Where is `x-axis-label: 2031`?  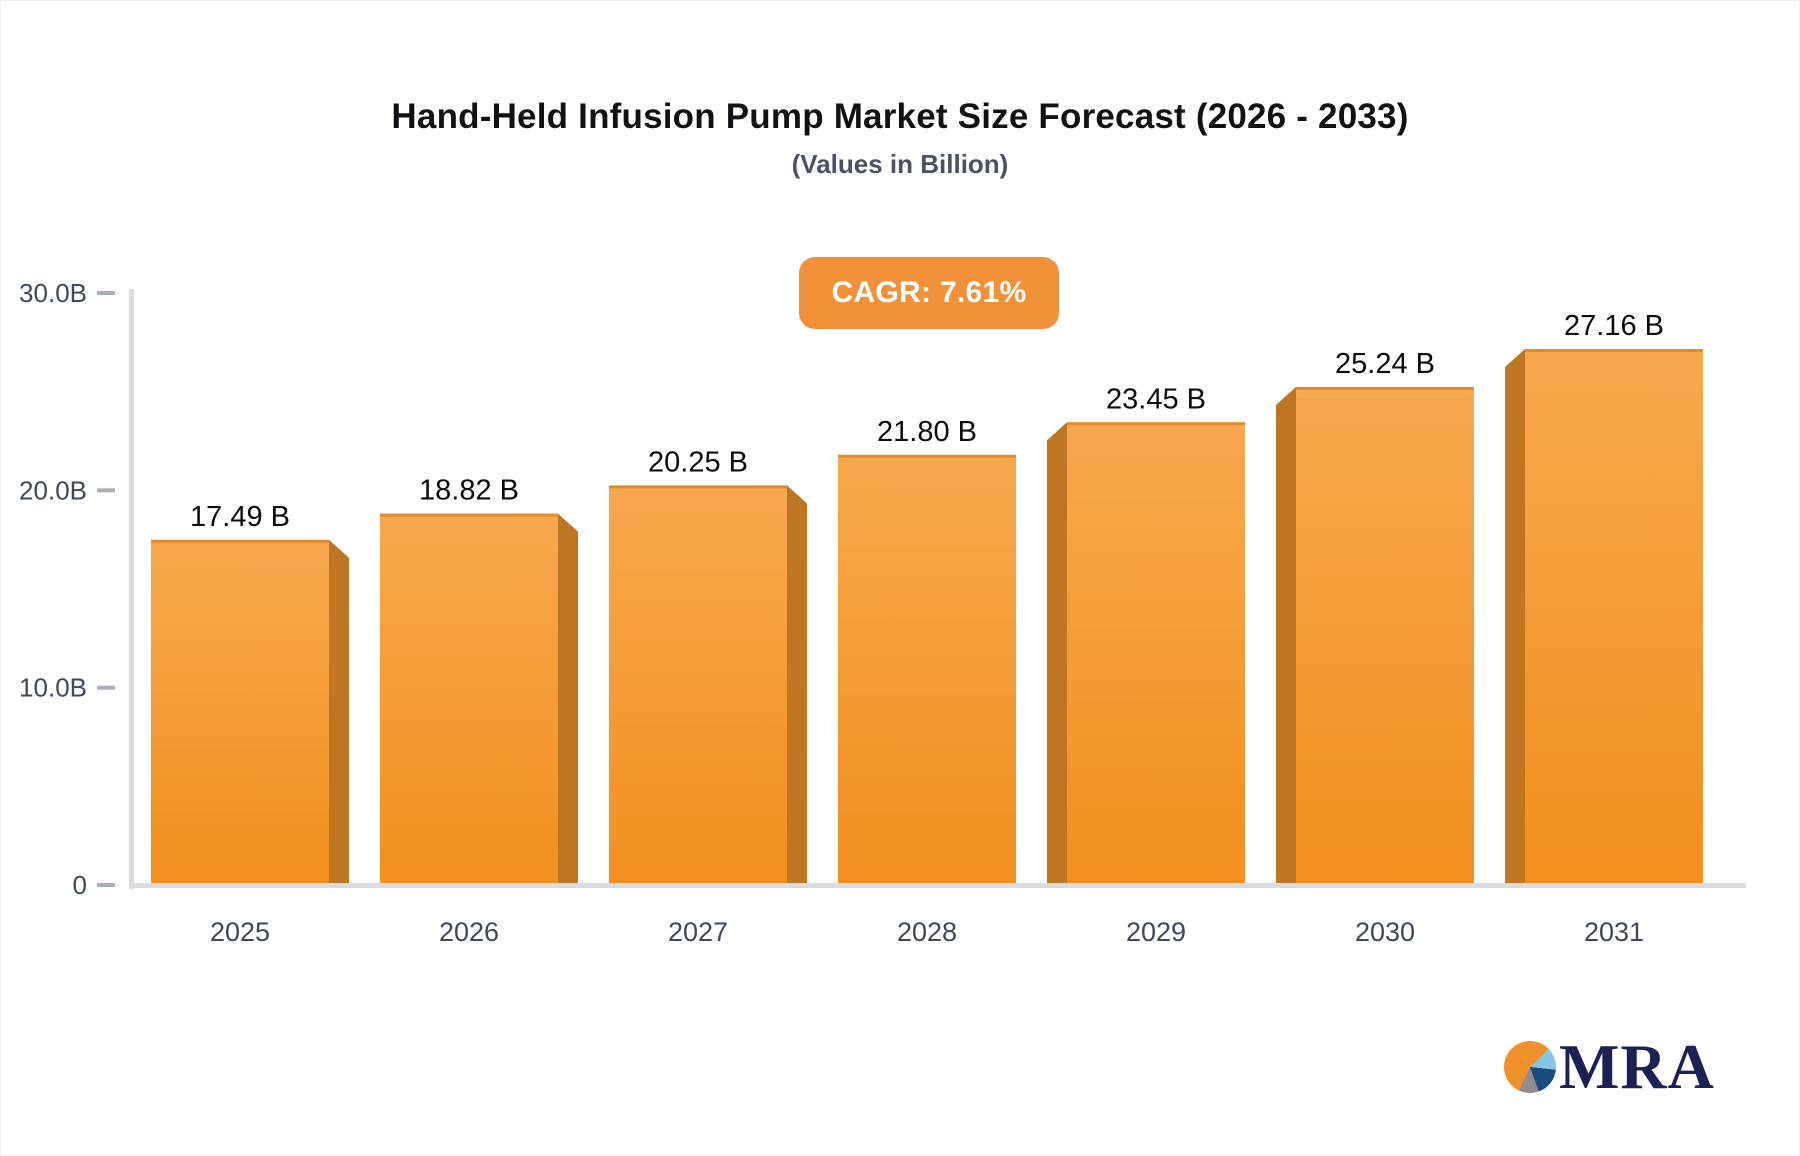
x-axis-label: 2031 is located at coordinates (1614, 932).